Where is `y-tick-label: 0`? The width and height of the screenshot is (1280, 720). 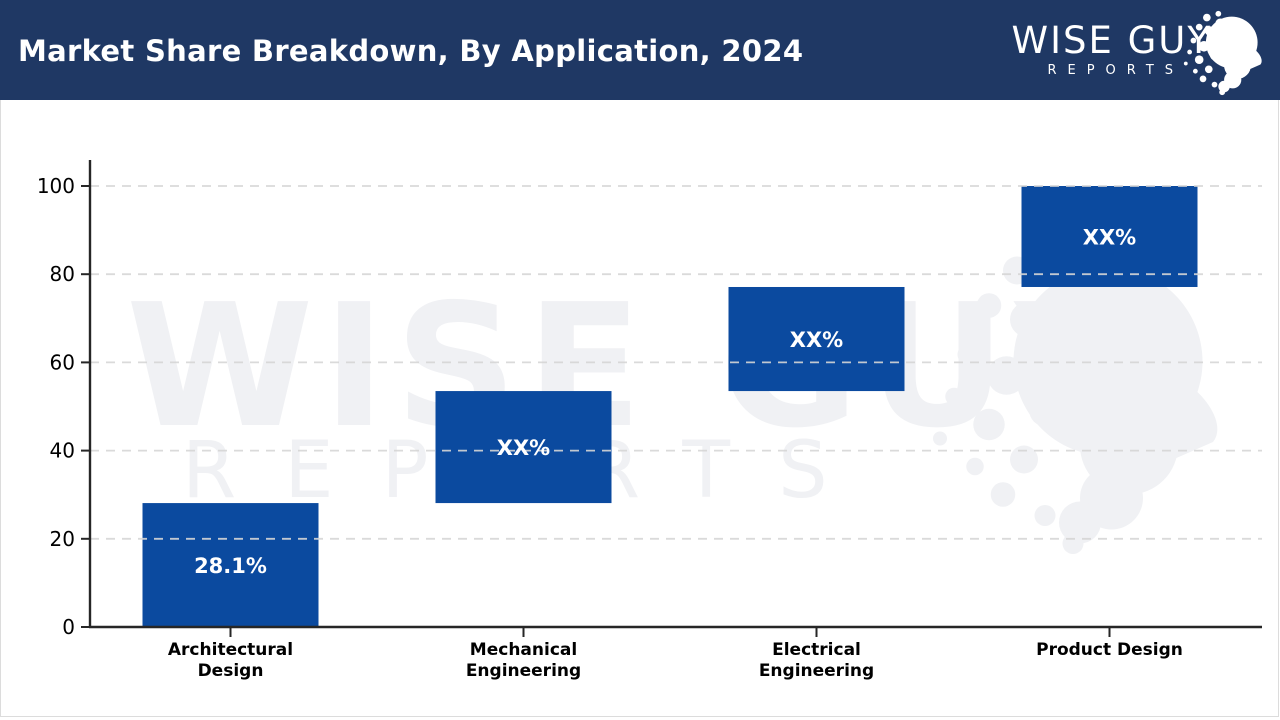
y-tick-label: 0 is located at coordinates (68, 627).